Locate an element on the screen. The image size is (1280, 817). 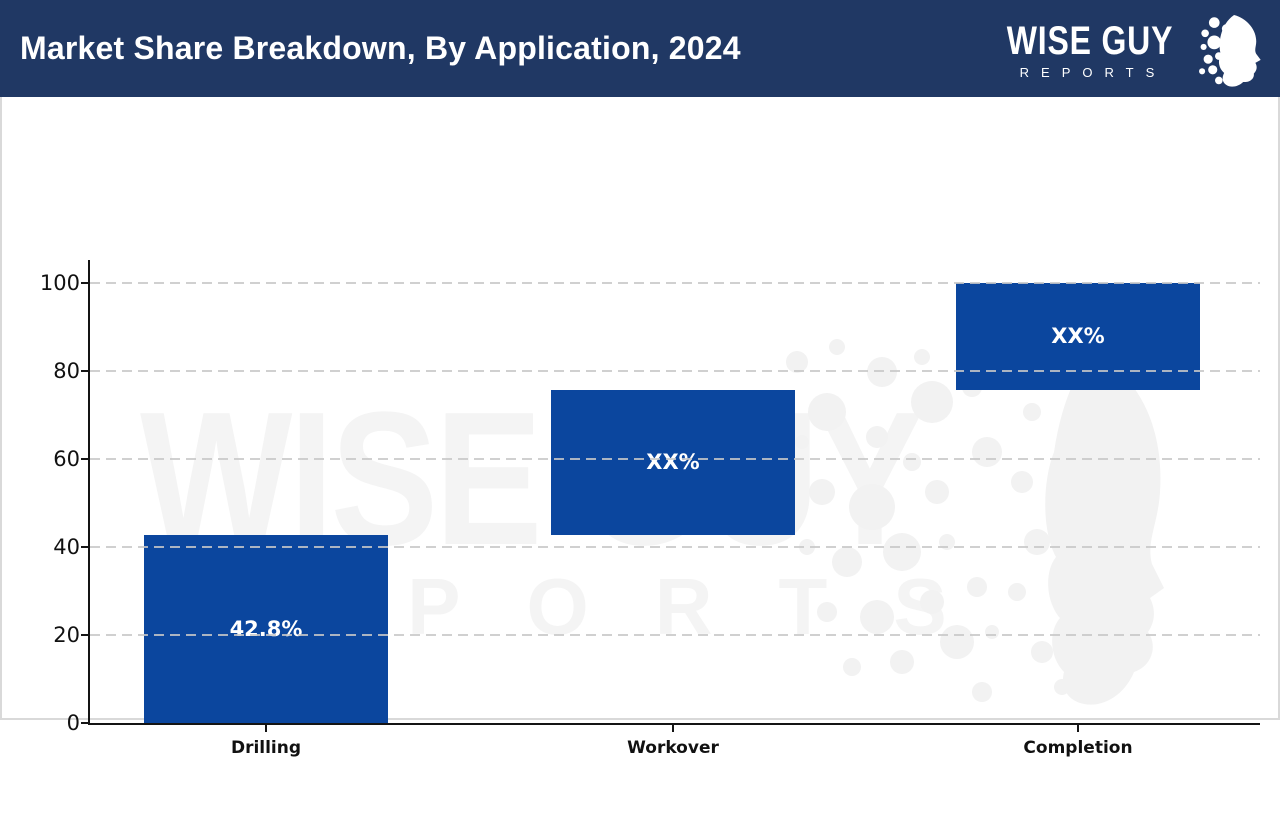
bar-completion: XX% is located at coordinates (1078, 336).